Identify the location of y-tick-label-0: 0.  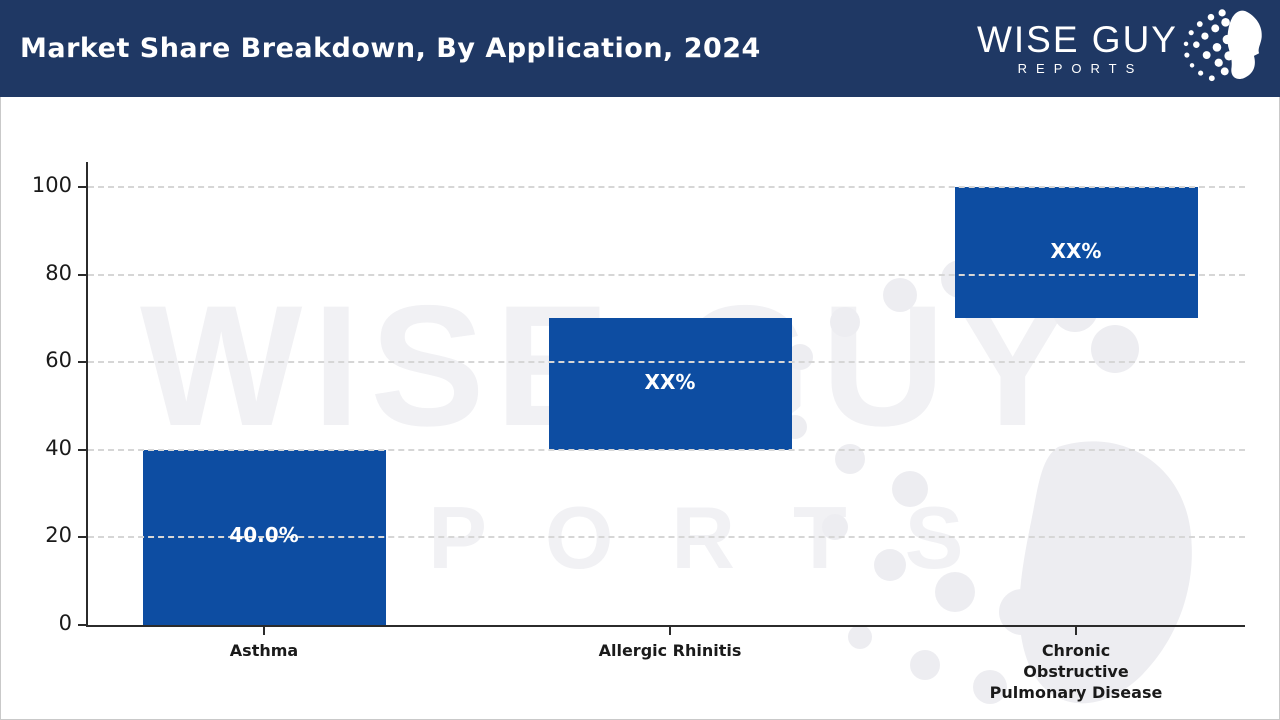
(65, 623).